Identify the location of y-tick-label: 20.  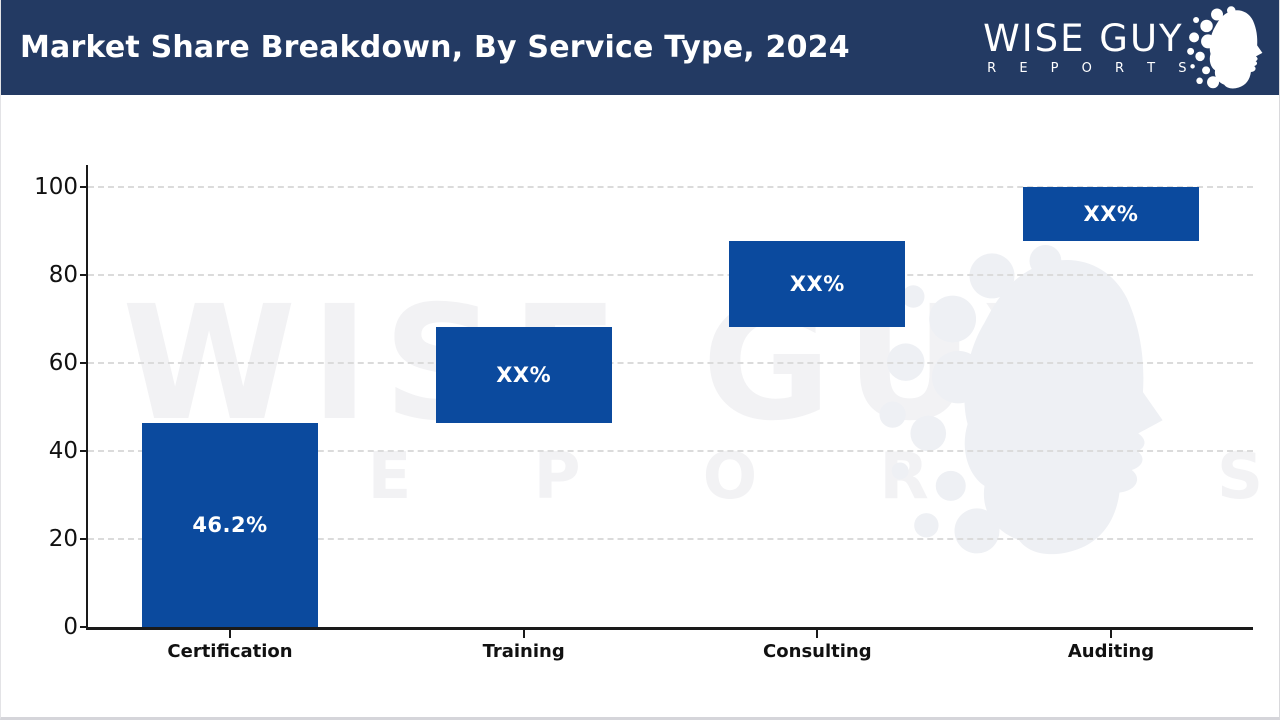
(63, 538).